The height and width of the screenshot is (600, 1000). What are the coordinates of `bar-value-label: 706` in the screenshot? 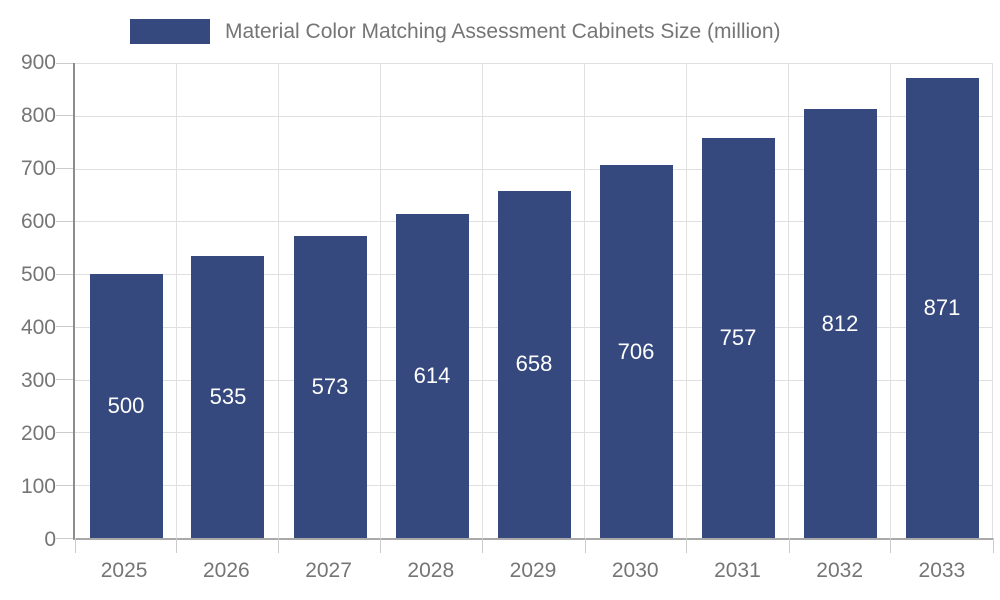 It's located at (636, 351).